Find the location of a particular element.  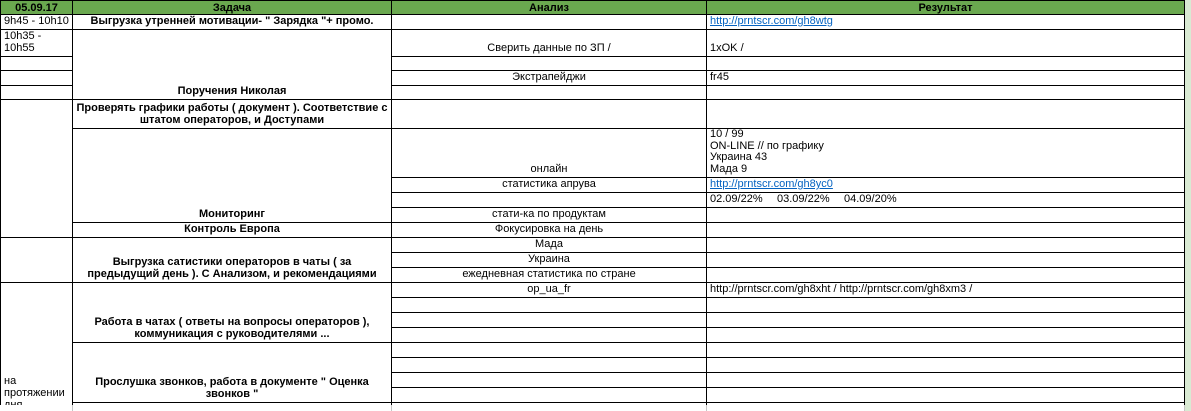

percent-value-1: 02.09/22% is located at coordinates (736, 199).